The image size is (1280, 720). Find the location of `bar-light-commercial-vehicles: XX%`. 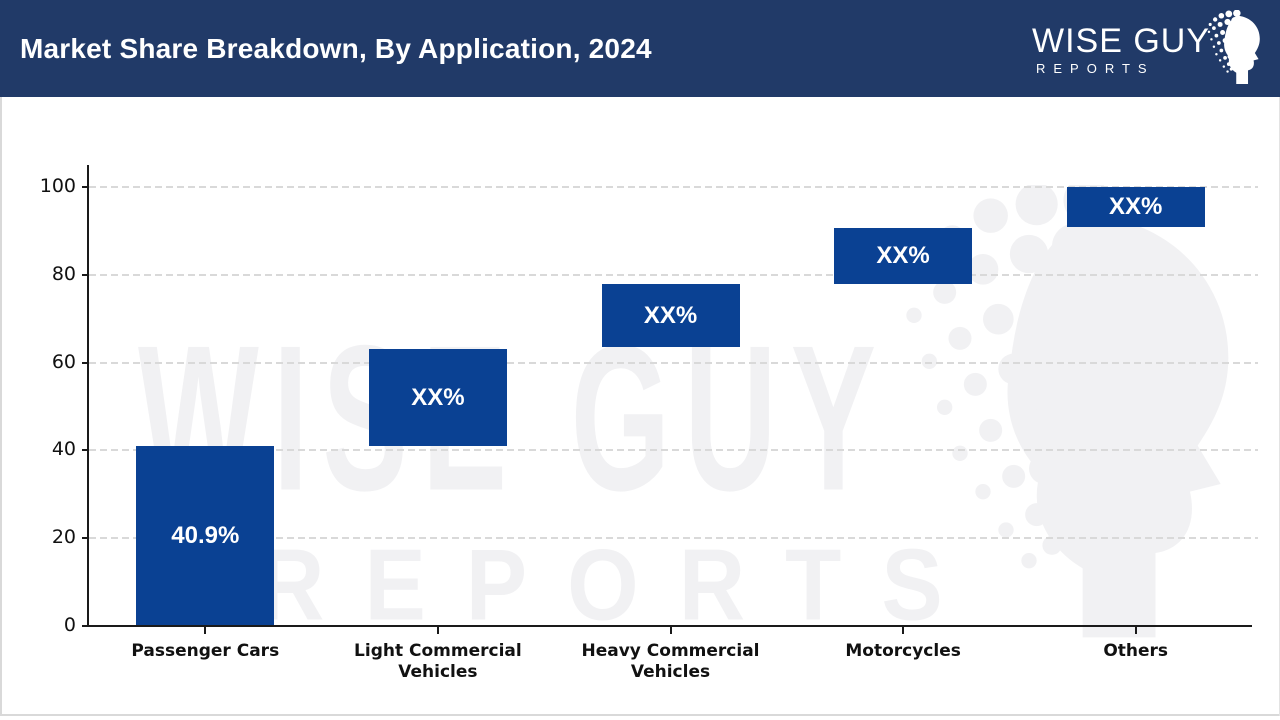

bar-light-commercial-vehicles: XX% is located at coordinates (437, 397).